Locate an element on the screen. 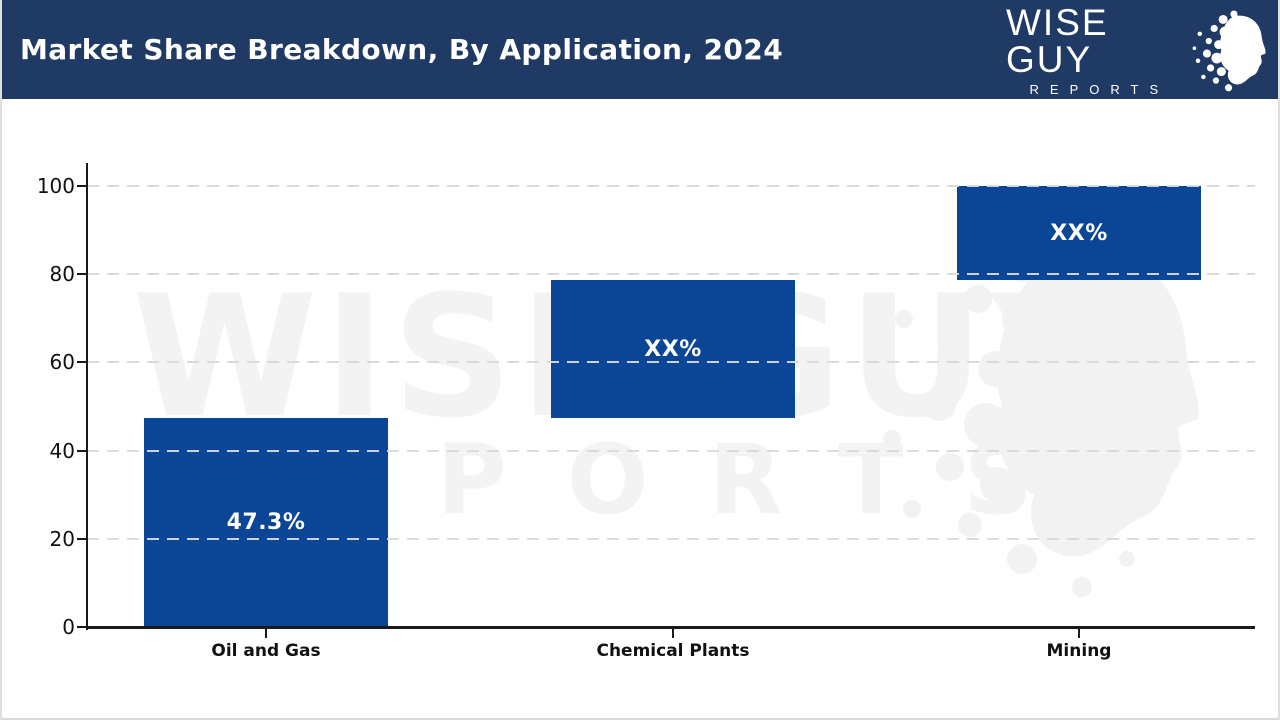 The width and height of the screenshot is (1280, 720). y-tick-label: 0 is located at coordinates (68, 627).